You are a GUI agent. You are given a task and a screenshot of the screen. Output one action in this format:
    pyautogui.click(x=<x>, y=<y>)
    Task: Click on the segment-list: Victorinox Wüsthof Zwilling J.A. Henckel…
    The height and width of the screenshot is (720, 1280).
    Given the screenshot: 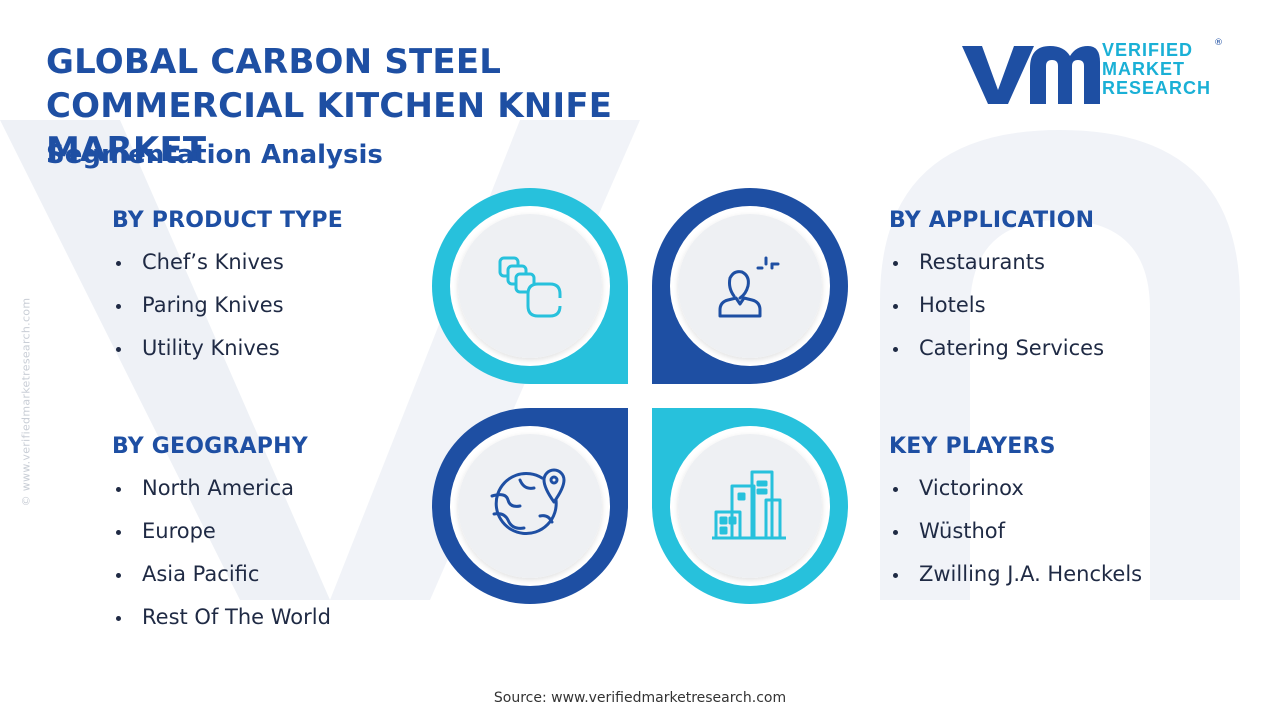 What is the action you would take?
    pyautogui.click(x=1015, y=539)
    